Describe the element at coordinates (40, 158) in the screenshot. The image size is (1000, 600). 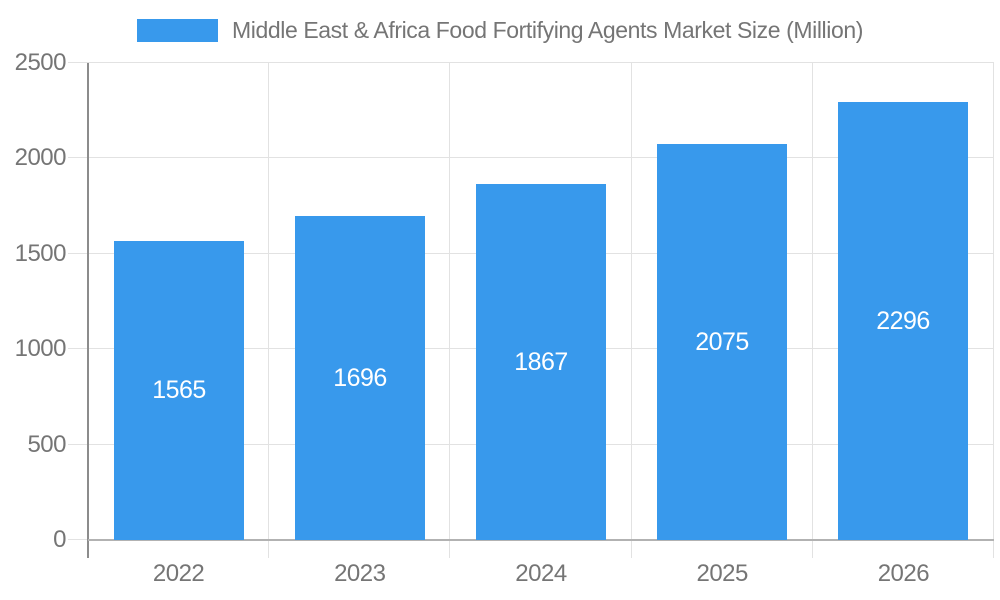
I see `y-axis-label: 2000` at that location.